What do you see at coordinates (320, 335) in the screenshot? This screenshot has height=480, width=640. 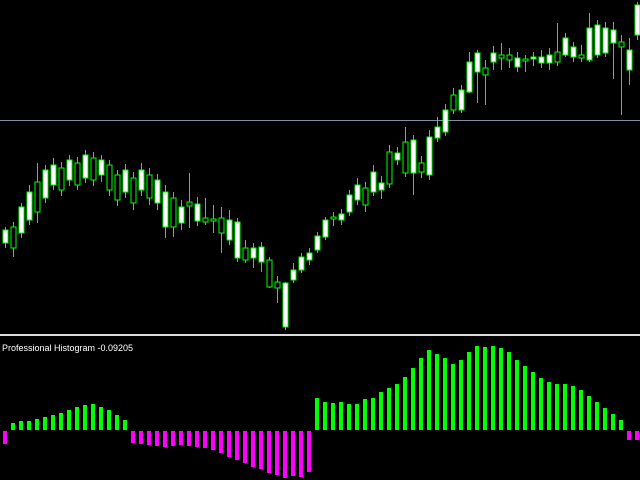 I see `pane-splitter` at bounding box center [320, 335].